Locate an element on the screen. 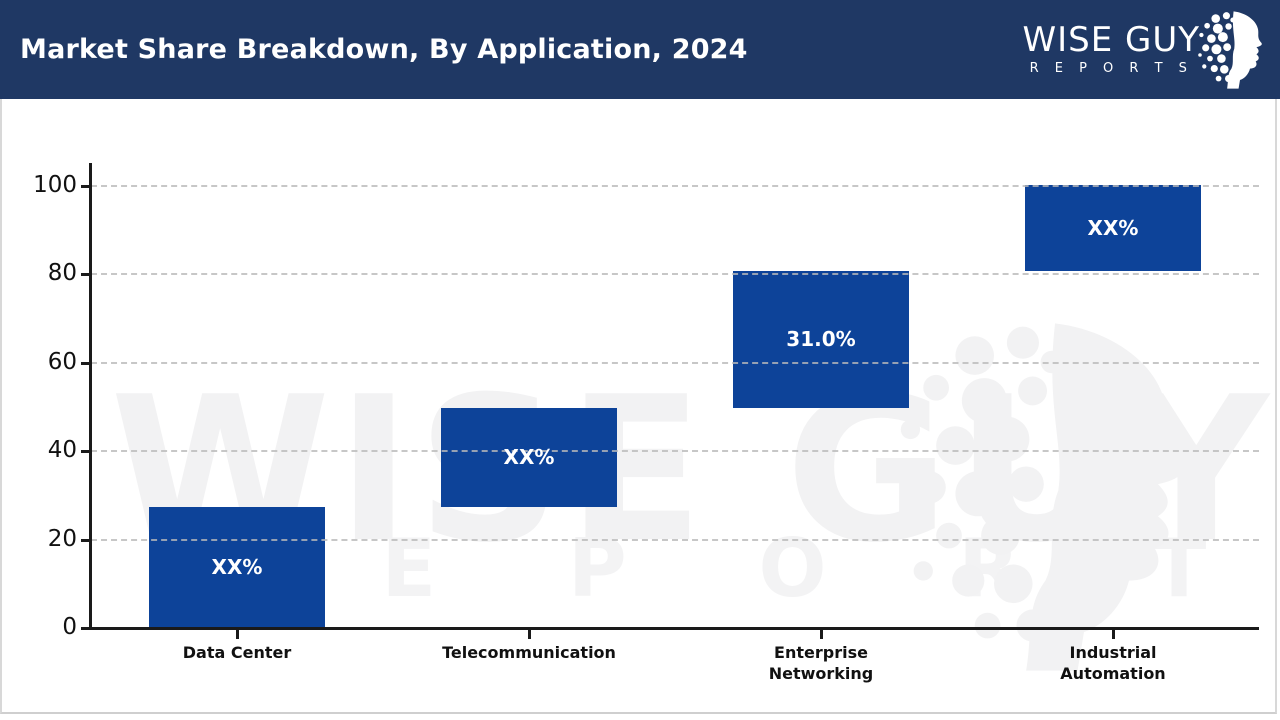 This screenshot has height=720, width=1280. y-axis-label: 60 is located at coordinates (62, 361).